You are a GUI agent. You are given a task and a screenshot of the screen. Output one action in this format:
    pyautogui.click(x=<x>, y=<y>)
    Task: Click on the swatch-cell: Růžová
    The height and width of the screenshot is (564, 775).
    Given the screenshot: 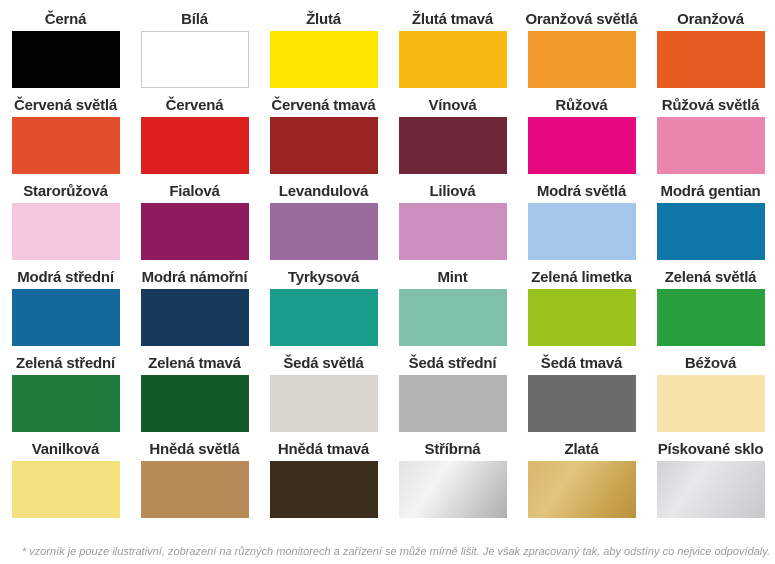 What is the action you would take?
    pyautogui.click(x=581, y=131)
    